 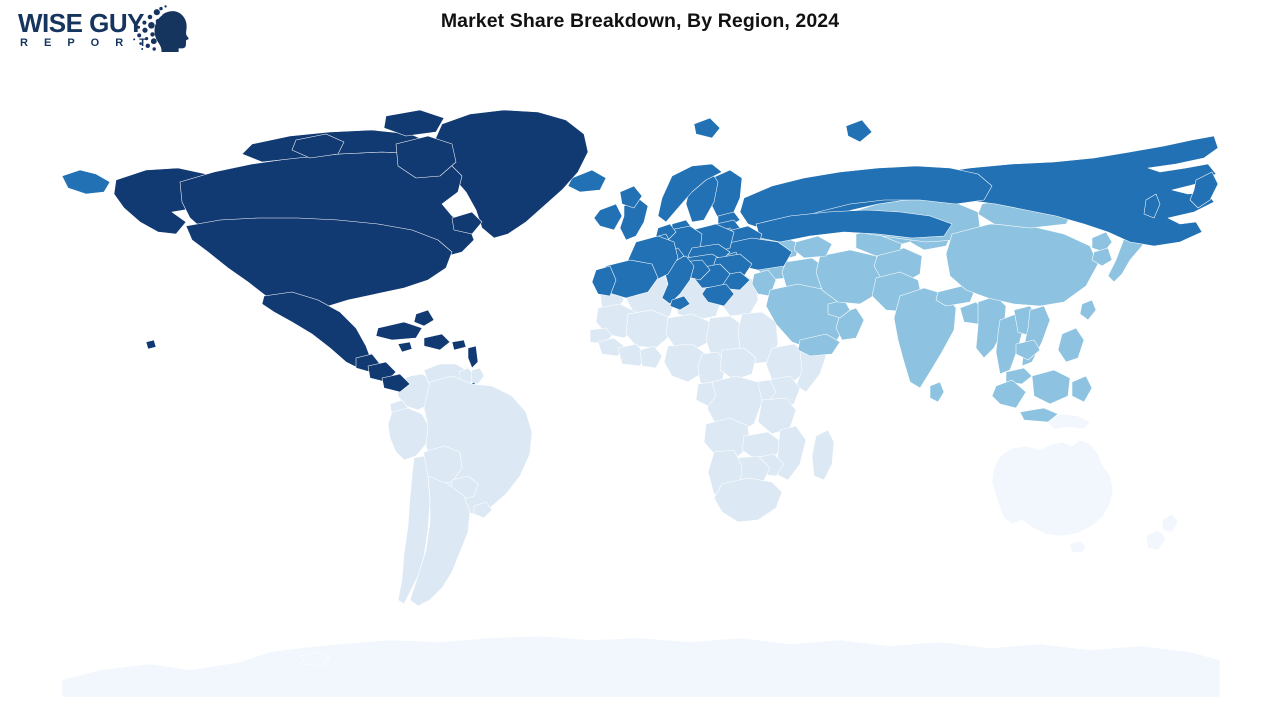 What do you see at coordinates (1022, 265) in the screenshot?
I see `country-china` at bounding box center [1022, 265].